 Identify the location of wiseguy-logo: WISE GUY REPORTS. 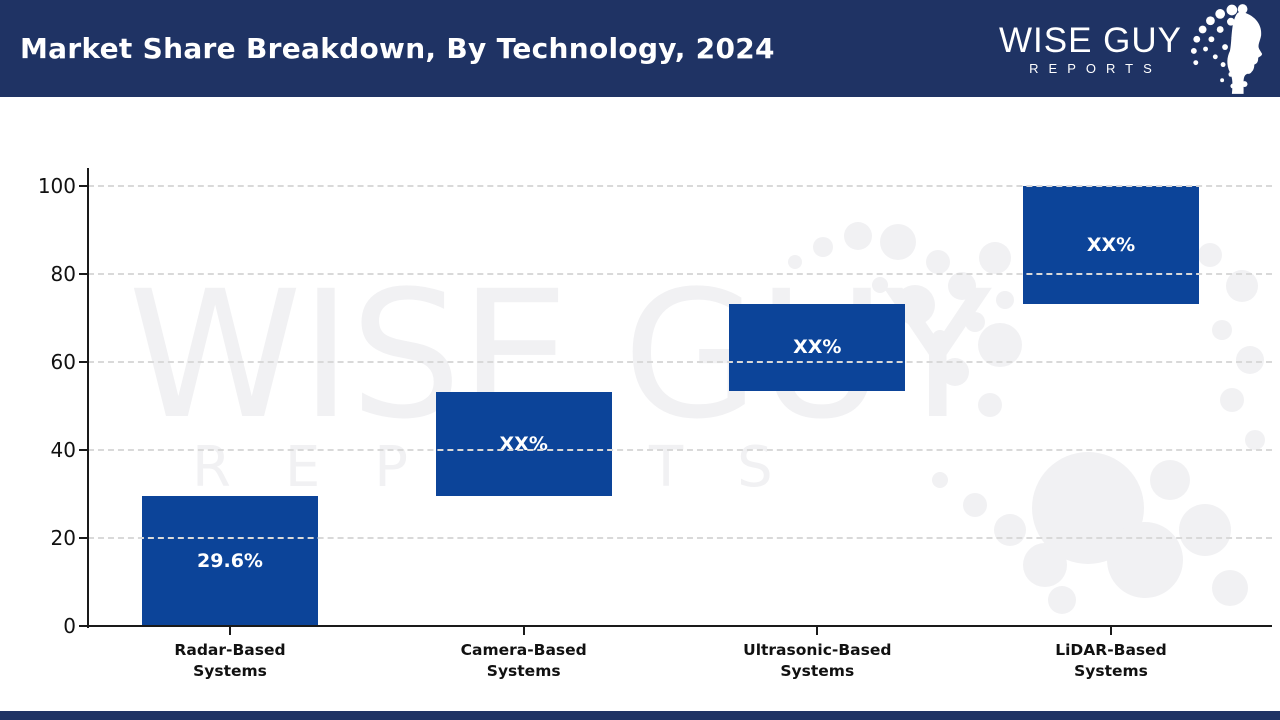
(1132, 49).